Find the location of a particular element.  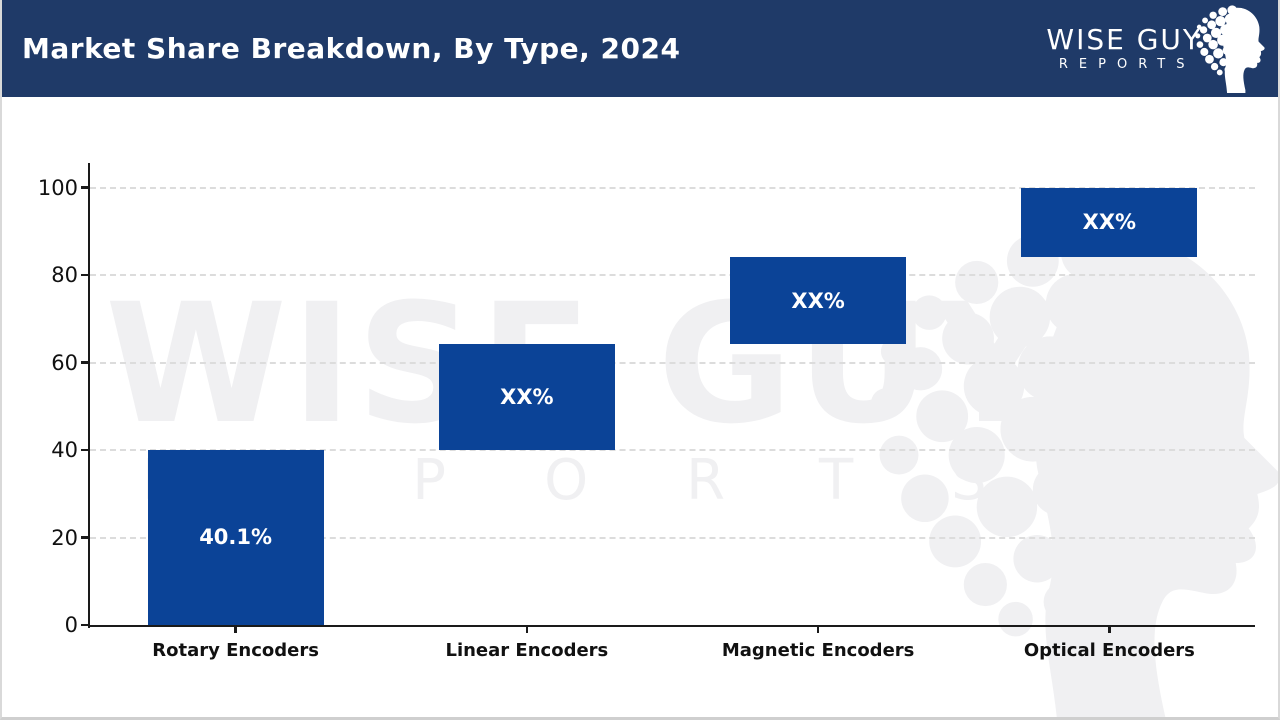

logo-wise-guy-text: WISE GUY is located at coordinates (1124, 40).